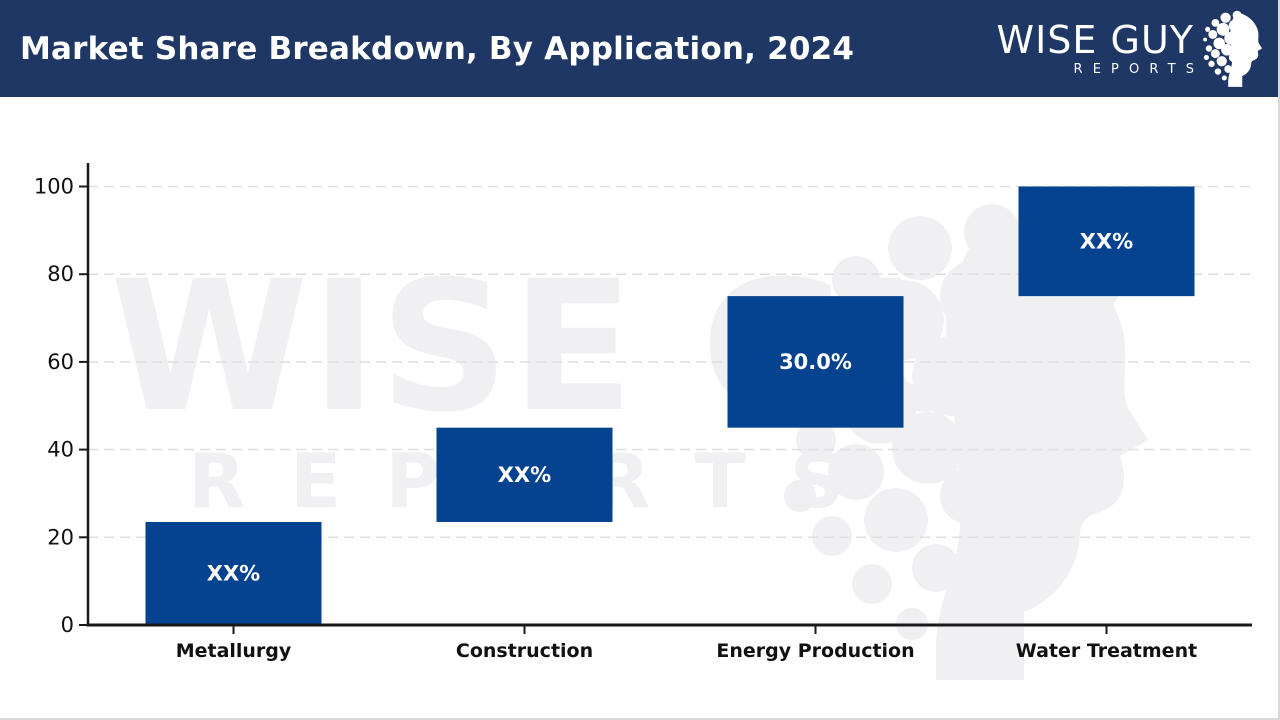 The height and width of the screenshot is (720, 1280). What do you see at coordinates (60, 450) in the screenshot?
I see `y-tick-label: 40` at bounding box center [60, 450].